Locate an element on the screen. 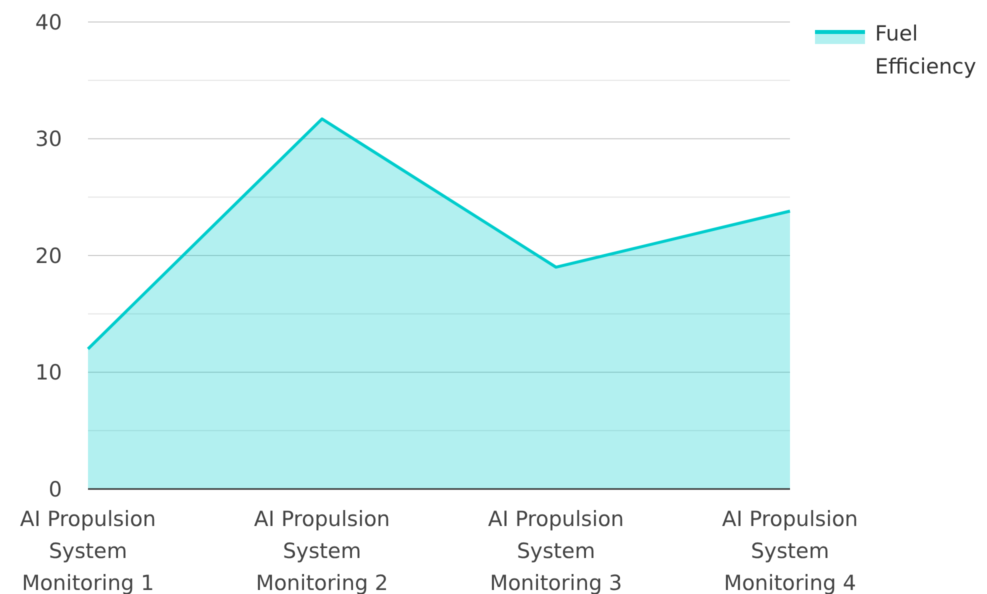  y-tick-label: 10 is located at coordinates (48, 372).